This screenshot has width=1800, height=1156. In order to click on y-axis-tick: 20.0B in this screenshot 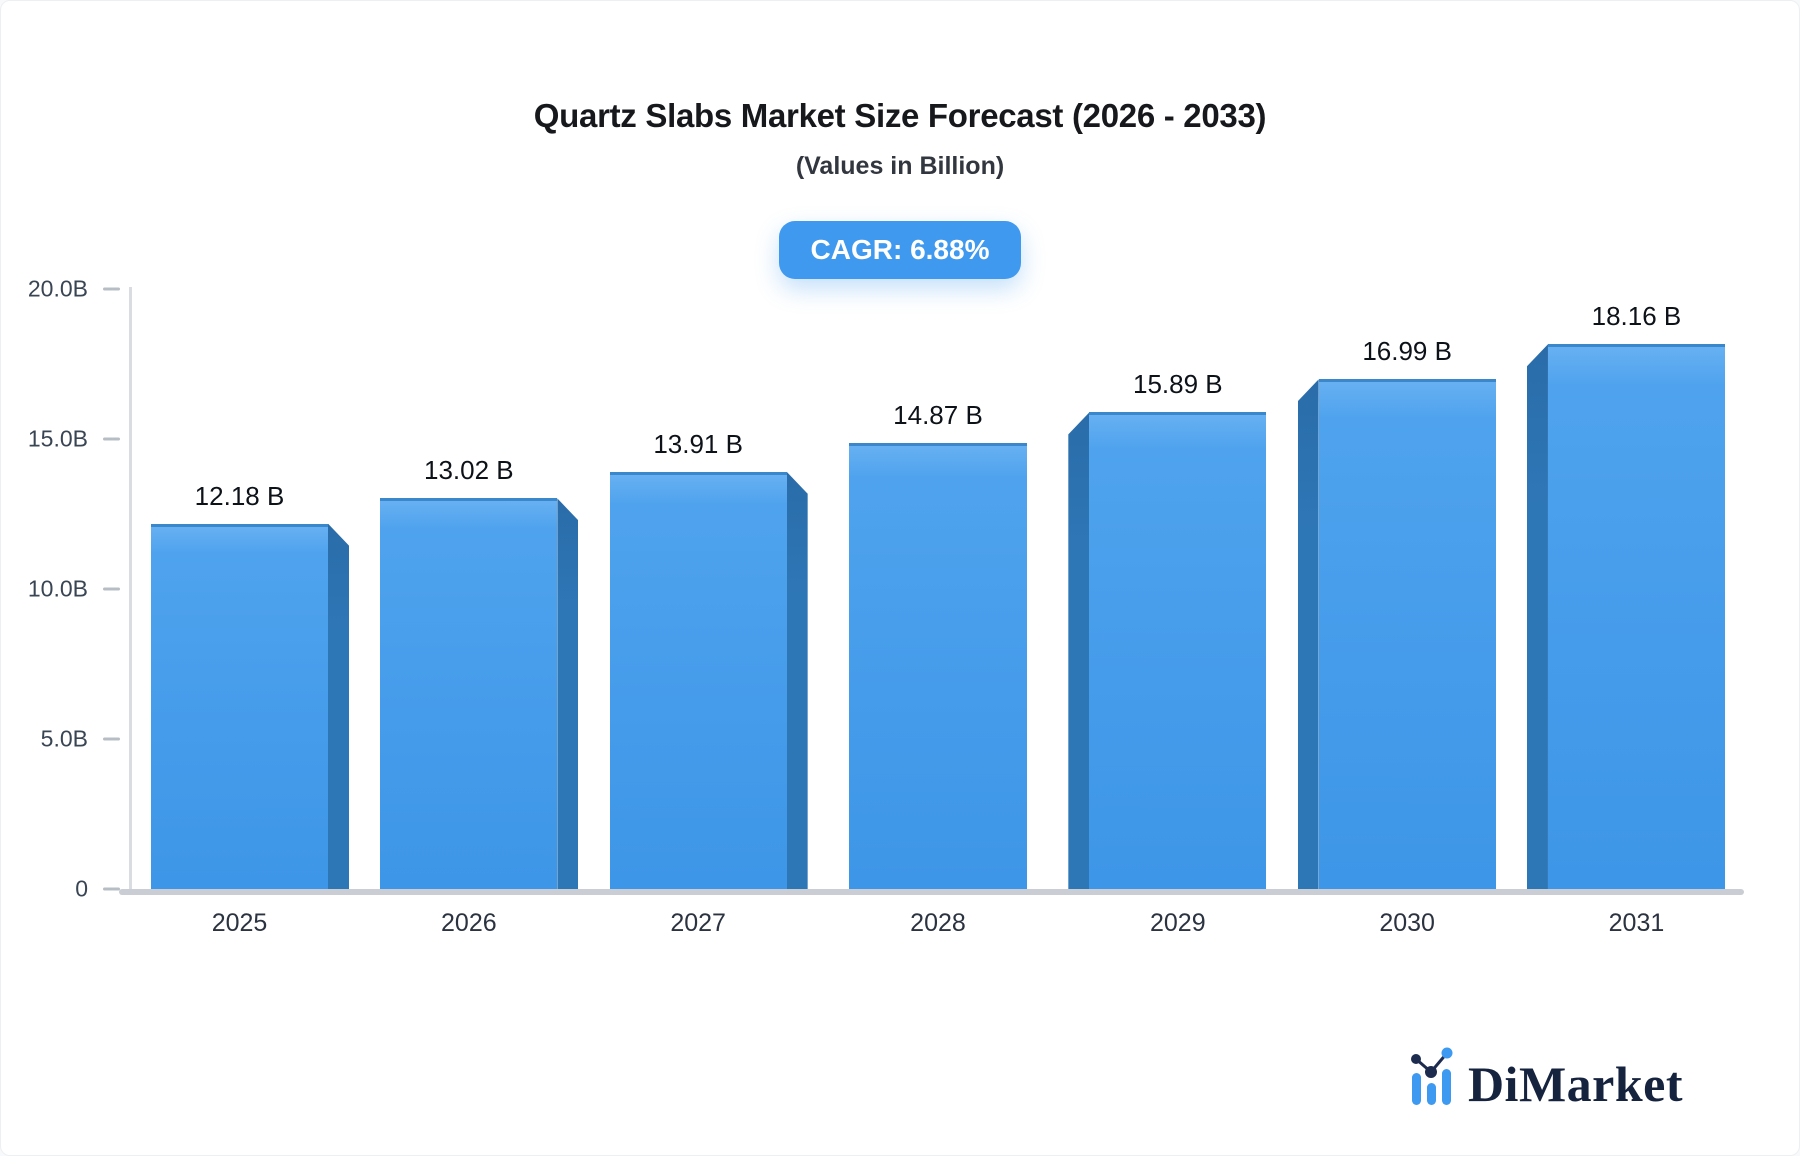, I will do `click(77, 289)`.